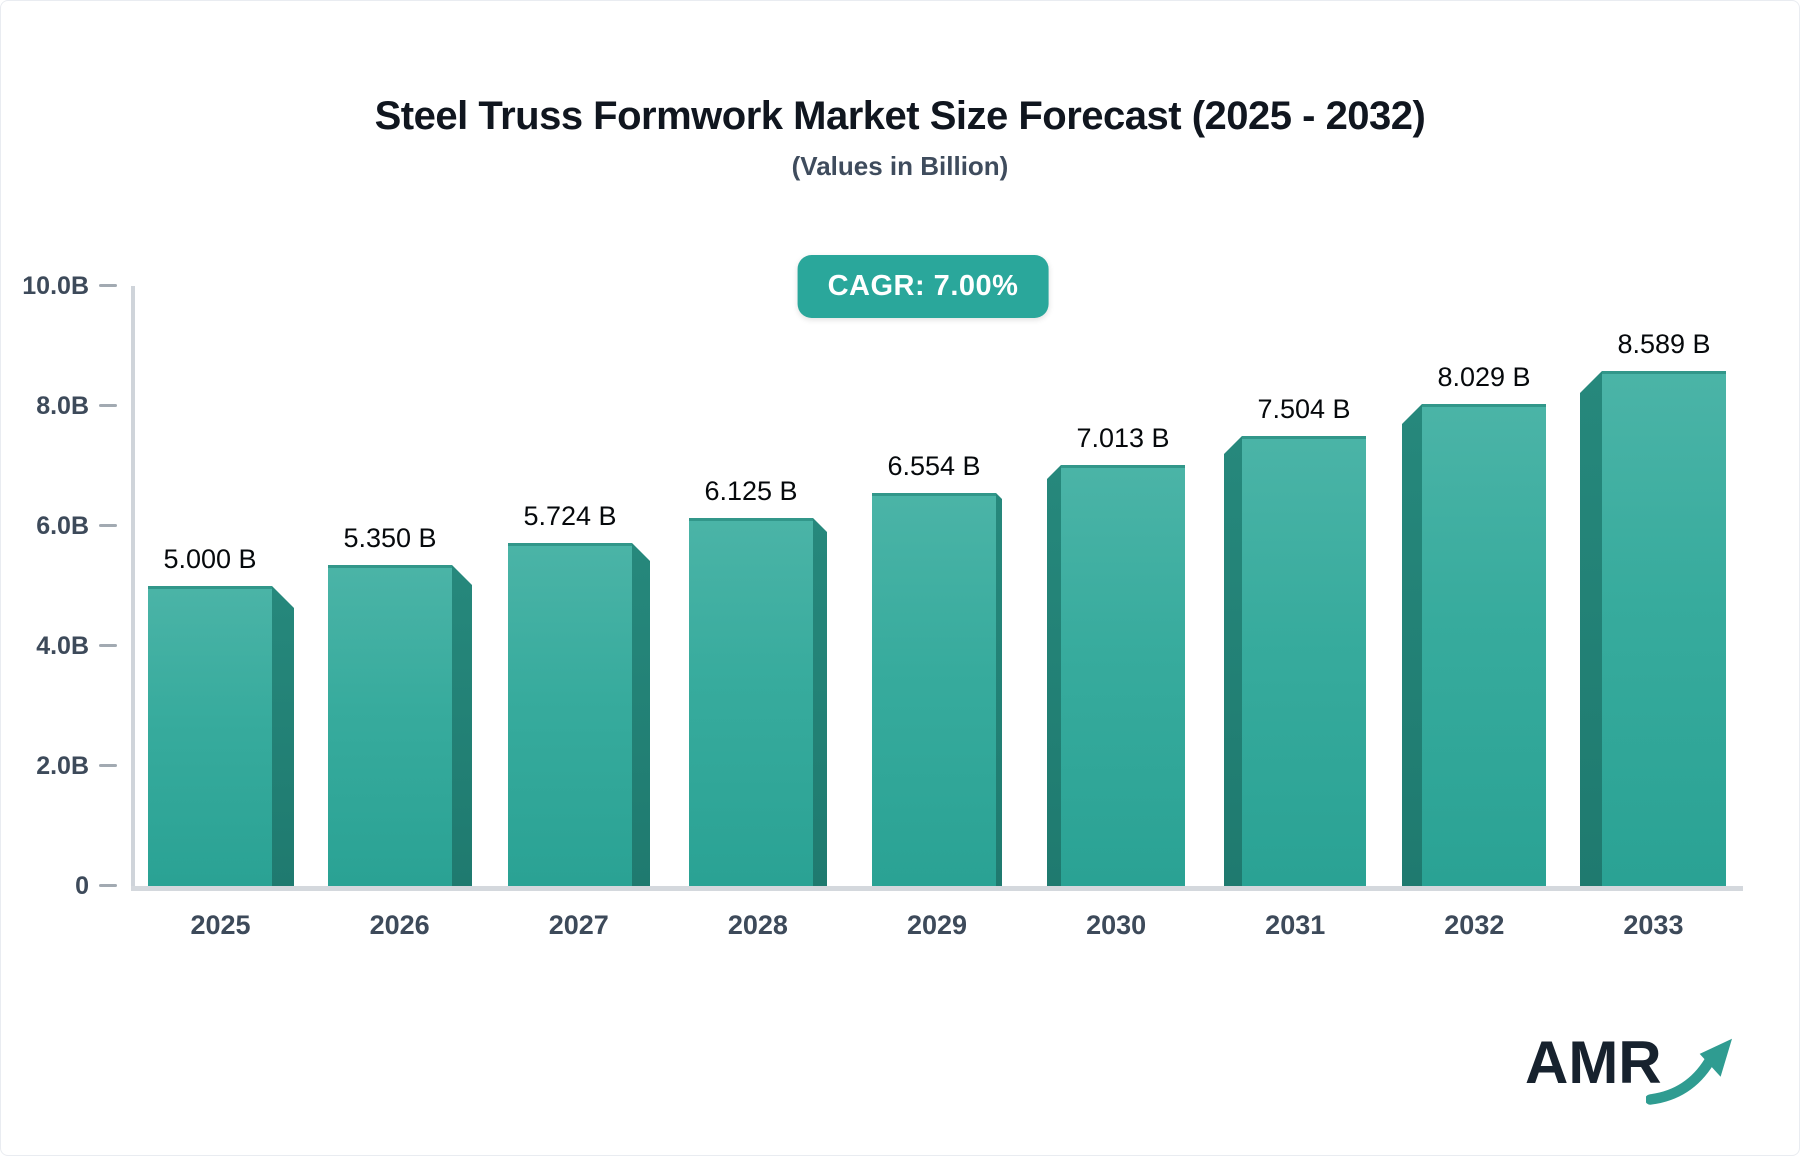 The image size is (1800, 1156). What do you see at coordinates (62, 766) in the screenshot?
I see `y-axis-tick-label: 2.0B` at bounding box center [62, 766].